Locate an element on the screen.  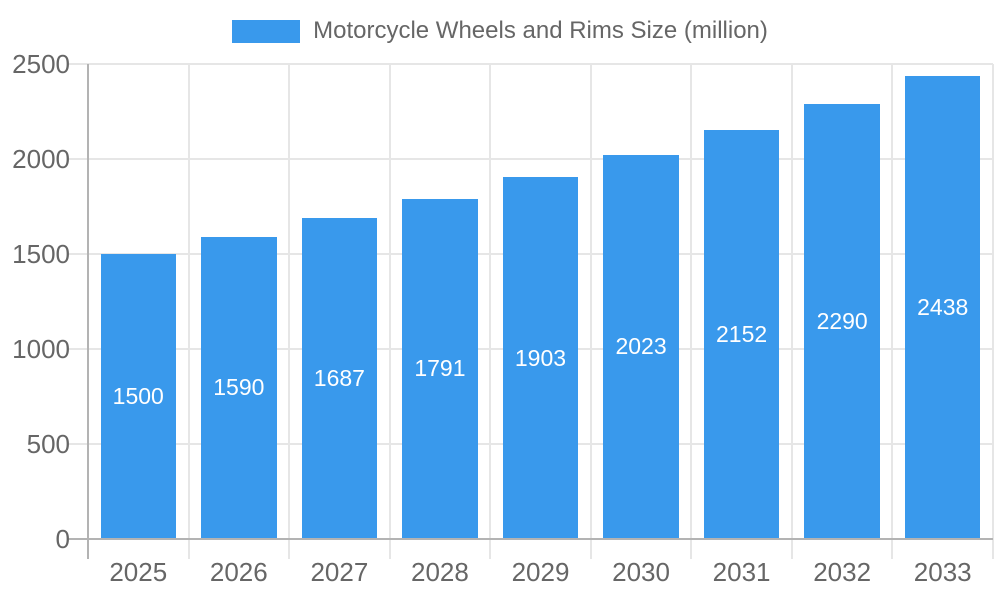
bar-2033: 2438 is located at coordinates (943, 307).